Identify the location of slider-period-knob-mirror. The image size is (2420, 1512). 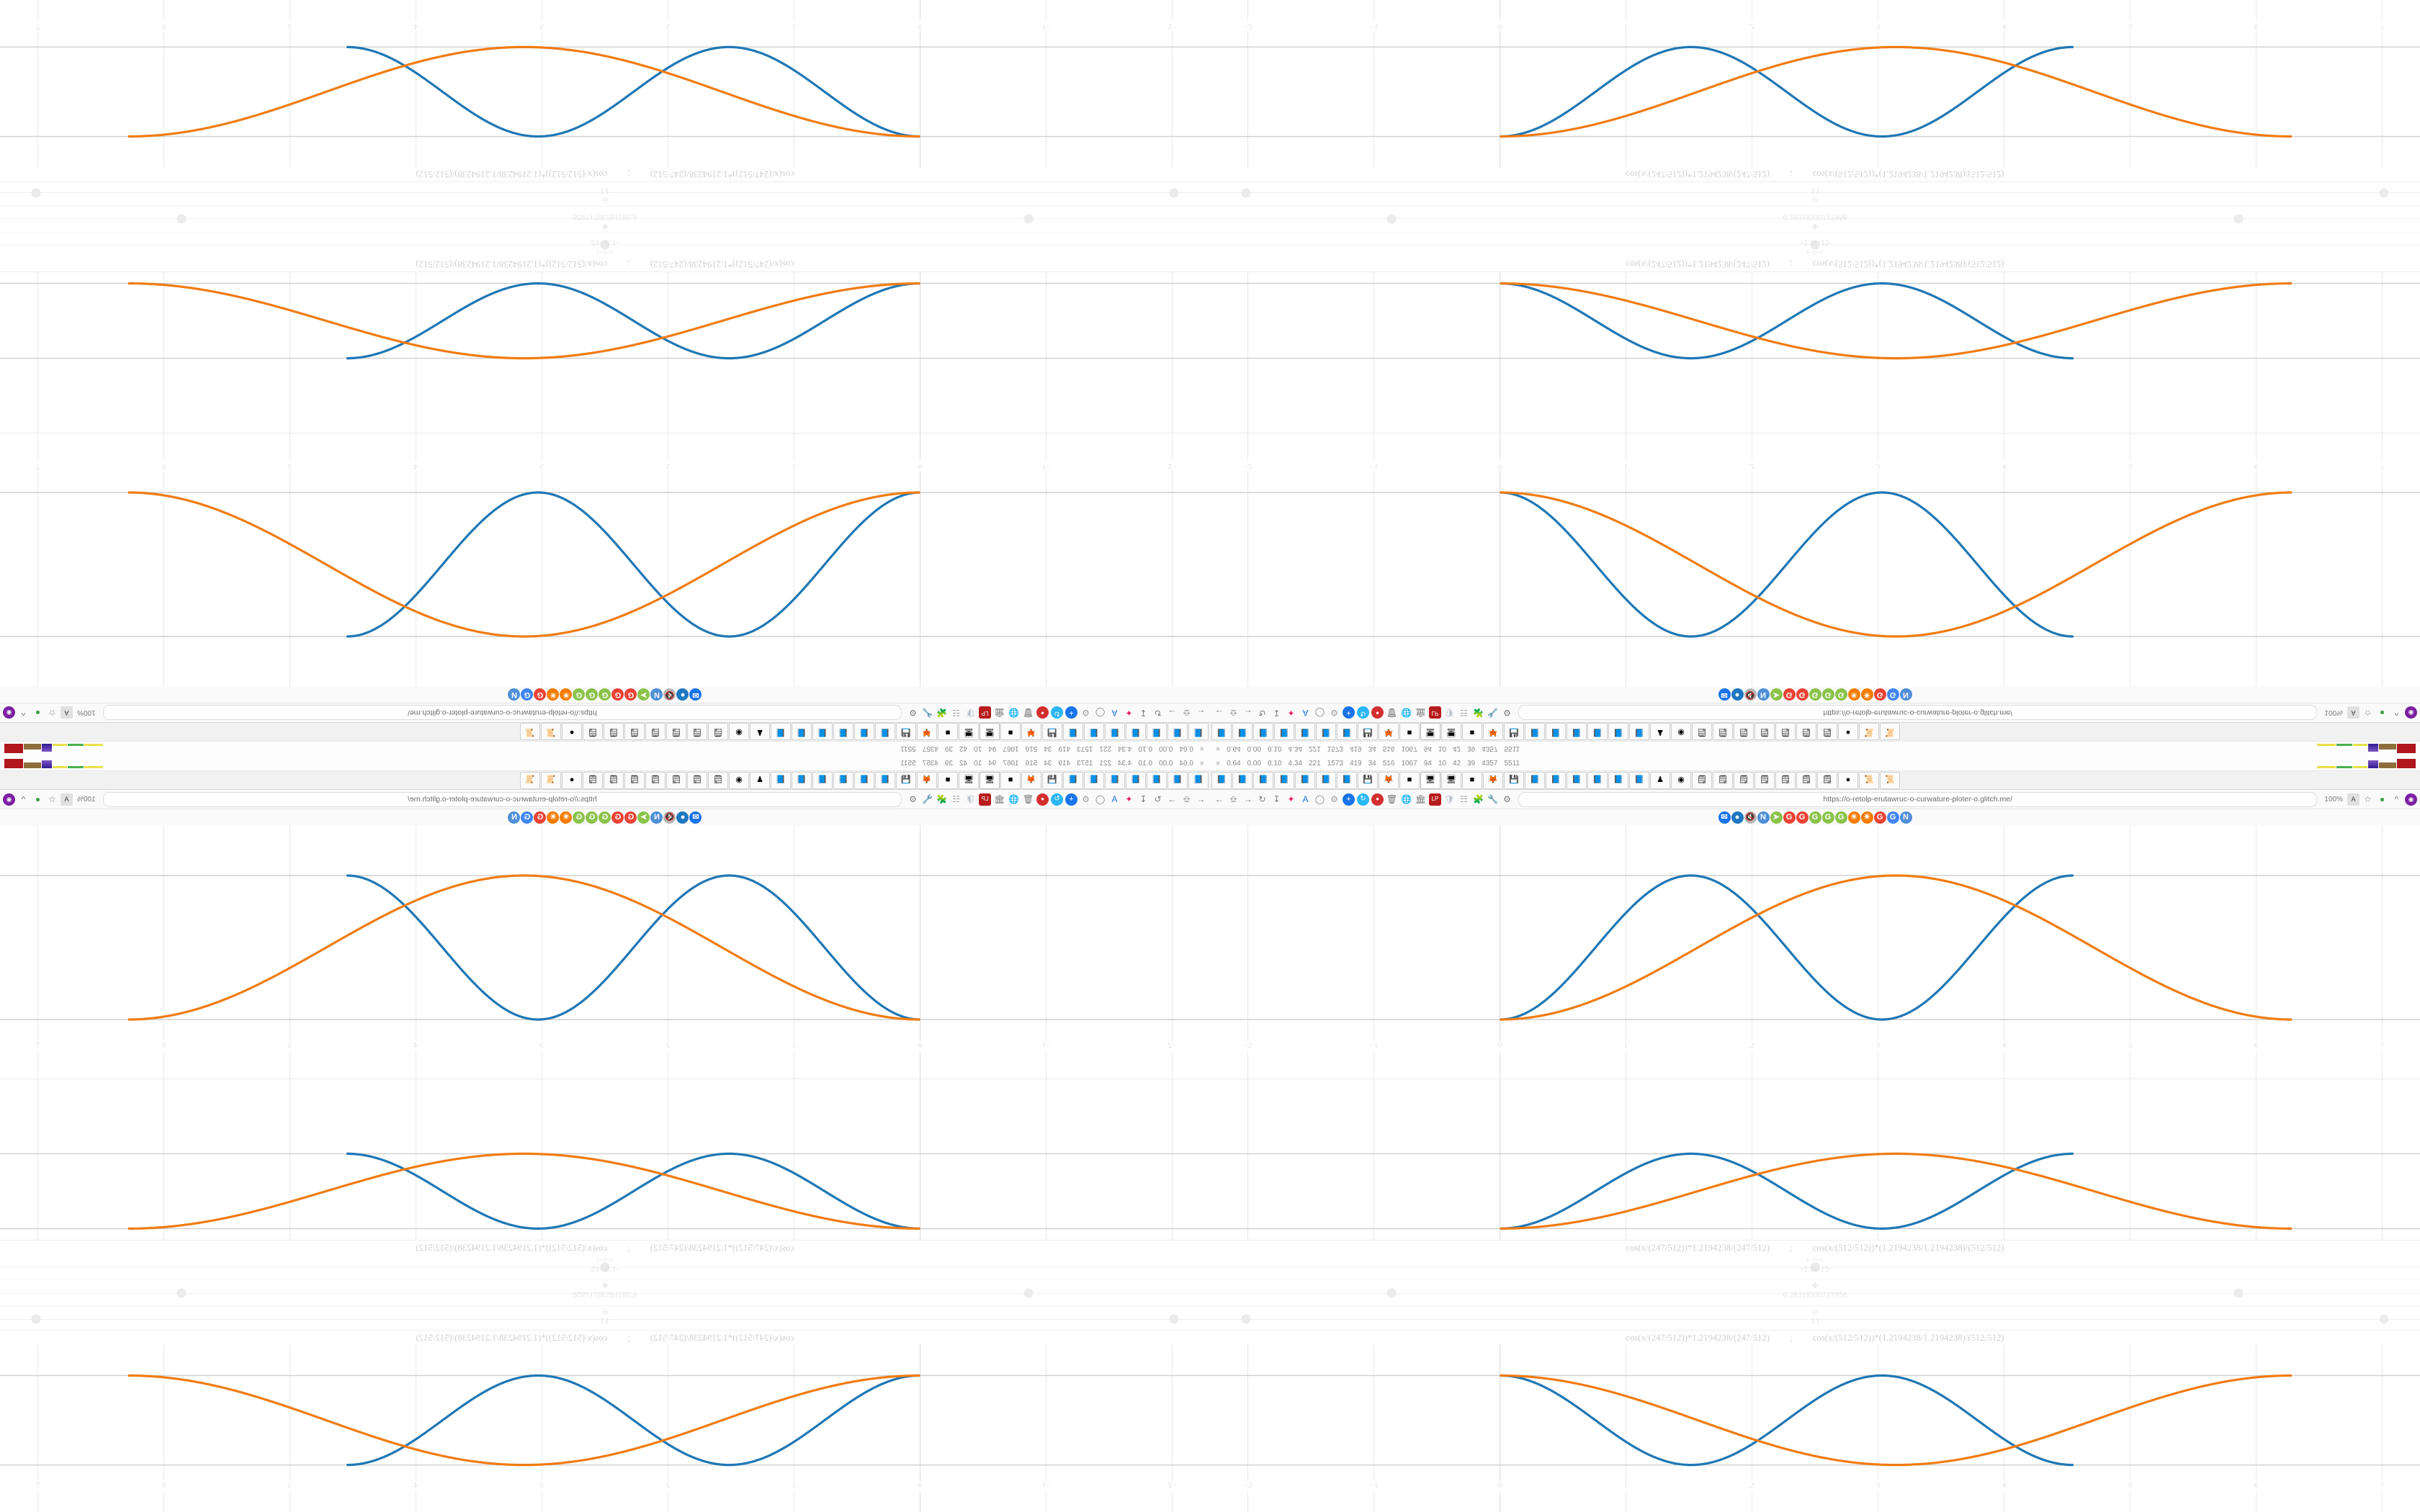
(181, 219).